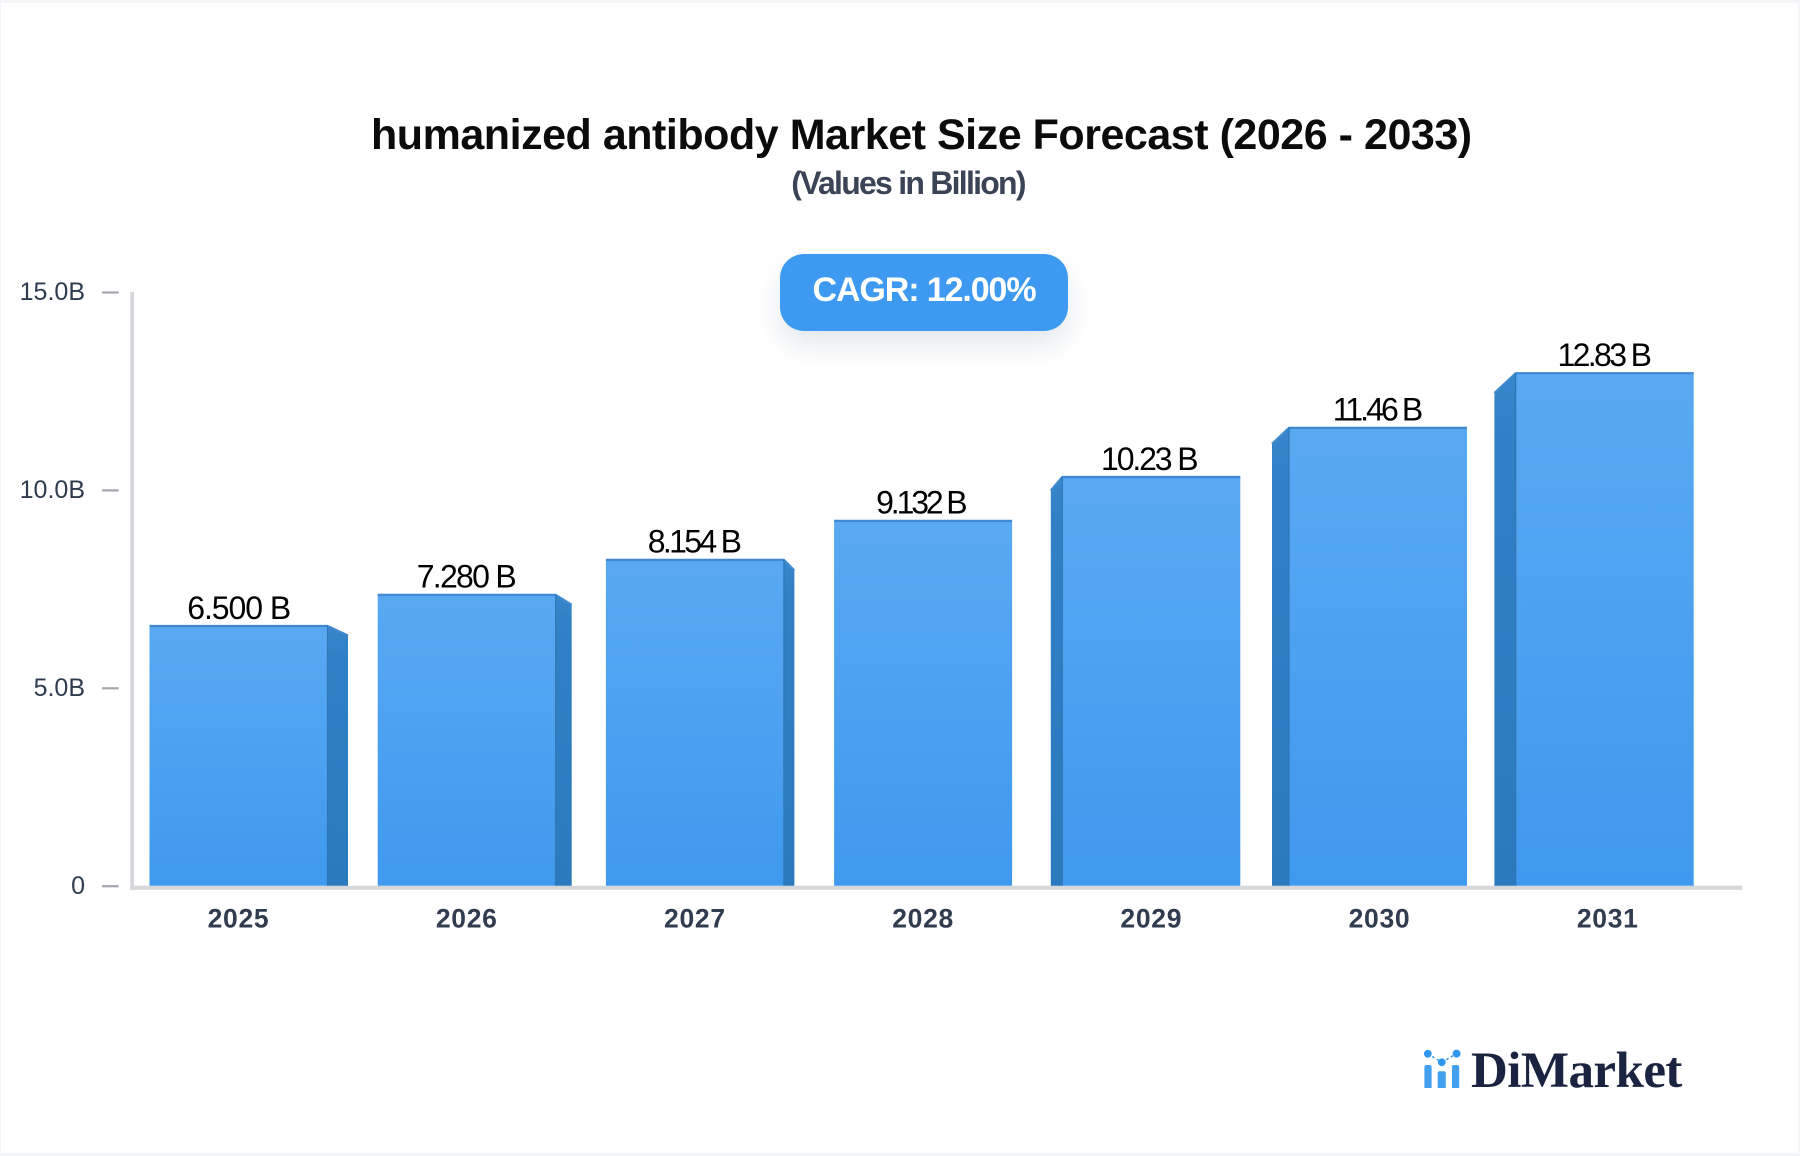 This screenshot has height=1156, width=1800. Describe the element at coordinates (1151, 919) in the screenshot. I see `svg-text: 2029` at that location.